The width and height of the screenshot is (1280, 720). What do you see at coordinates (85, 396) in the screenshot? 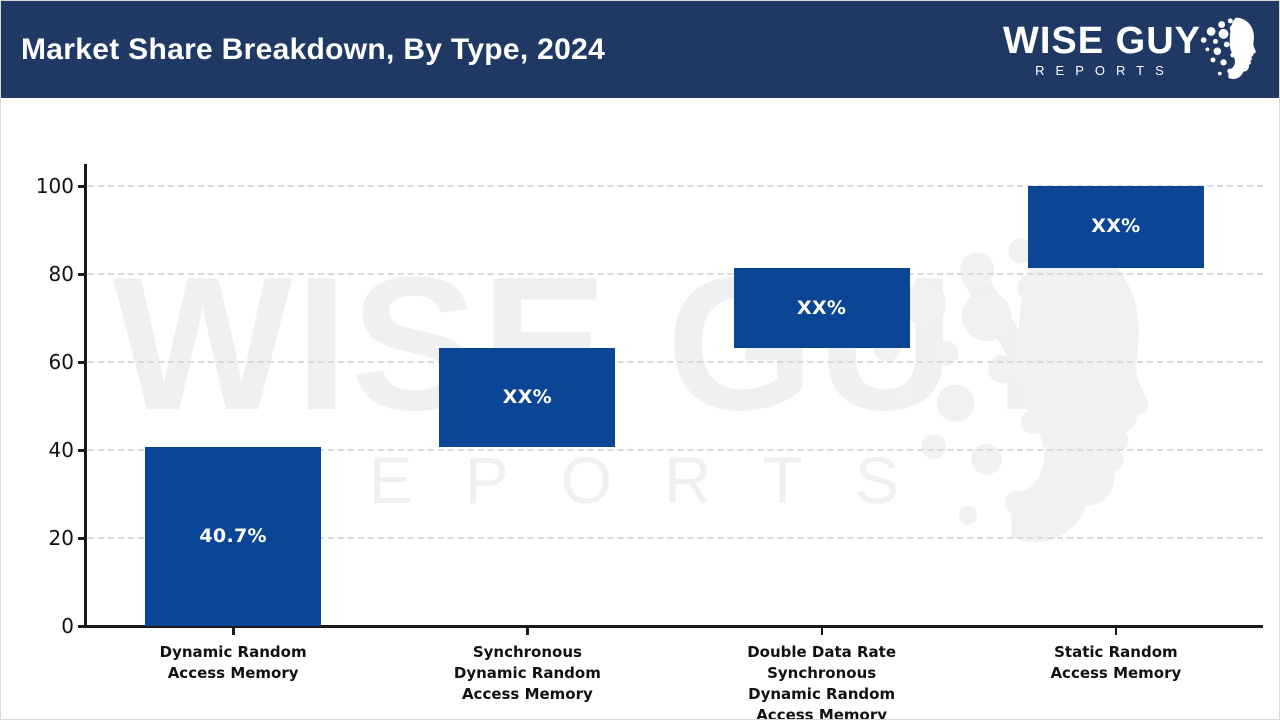
I see `y-axis-line` at bounding box center [85, 396].